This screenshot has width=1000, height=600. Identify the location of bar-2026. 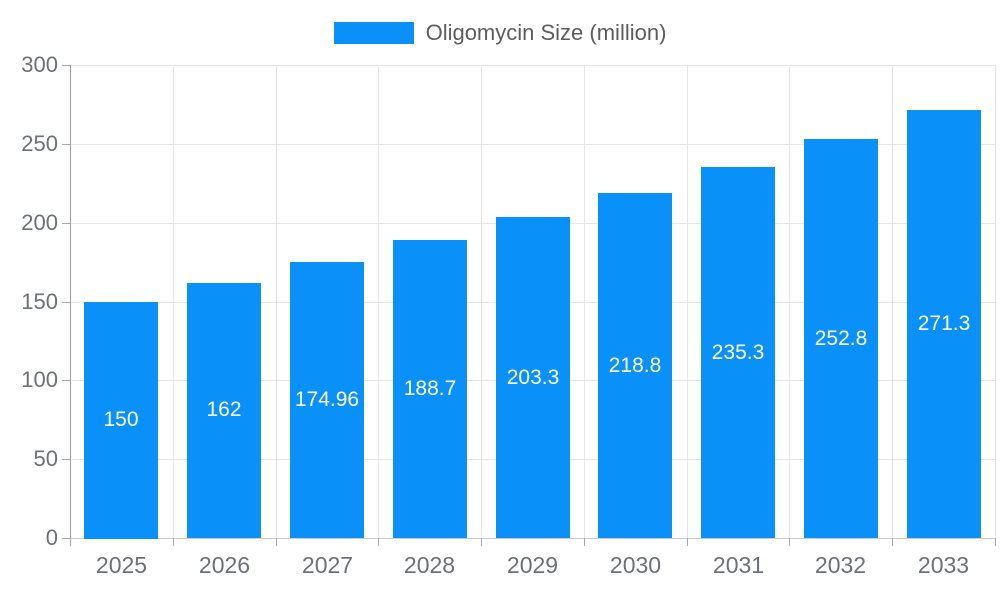
(224, 410).